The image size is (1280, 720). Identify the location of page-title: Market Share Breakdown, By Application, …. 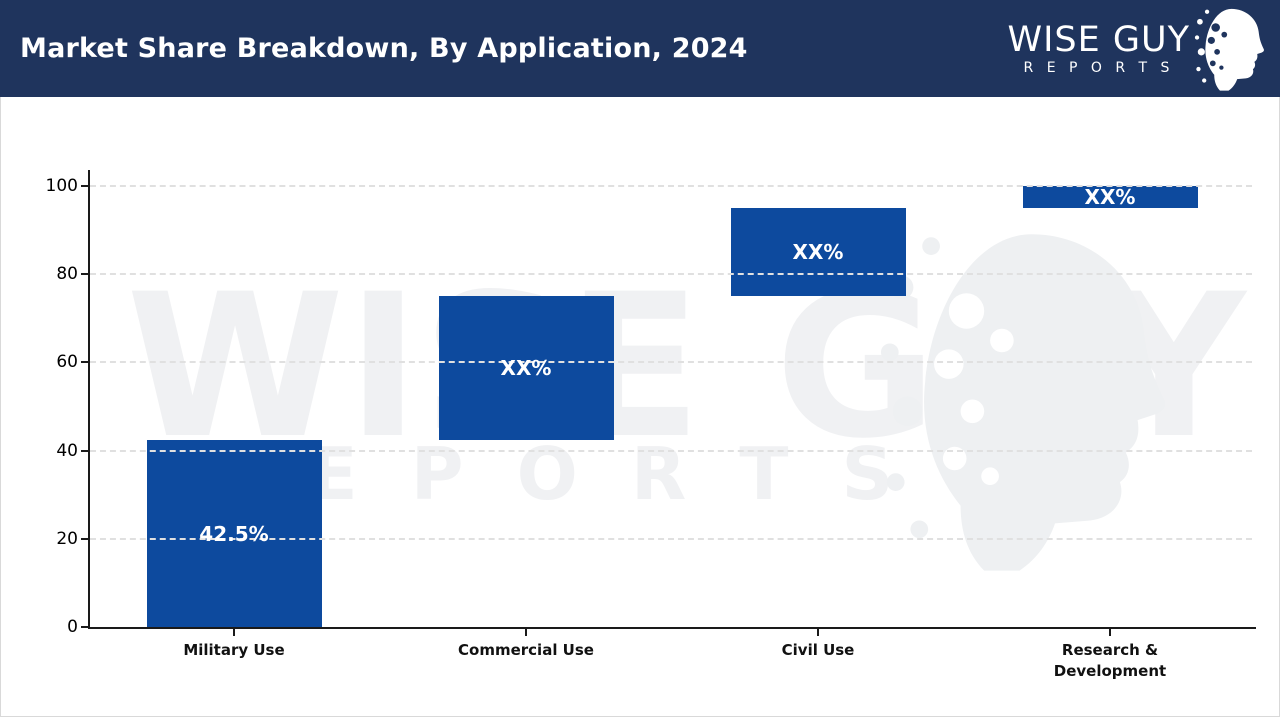
(384, 48).